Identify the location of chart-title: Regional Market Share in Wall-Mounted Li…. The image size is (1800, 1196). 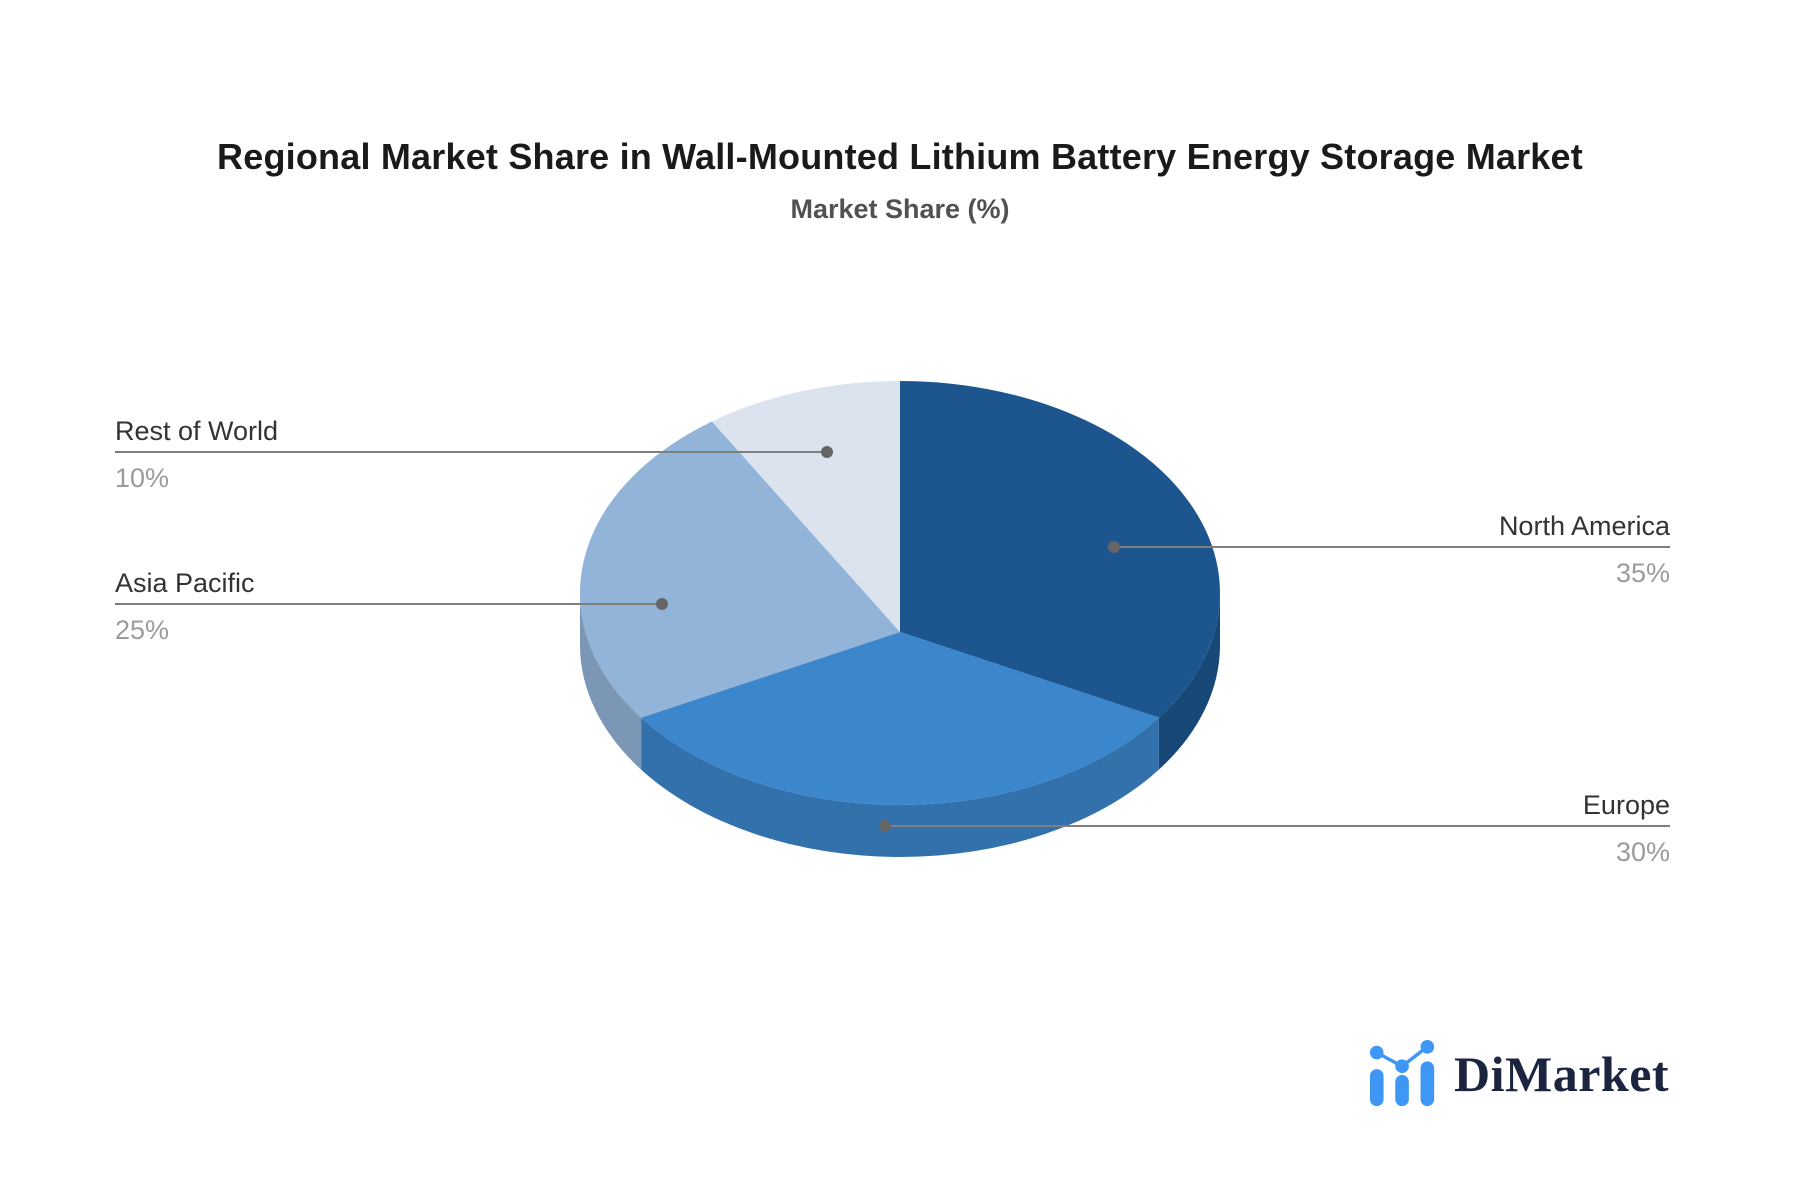
(900, 156).